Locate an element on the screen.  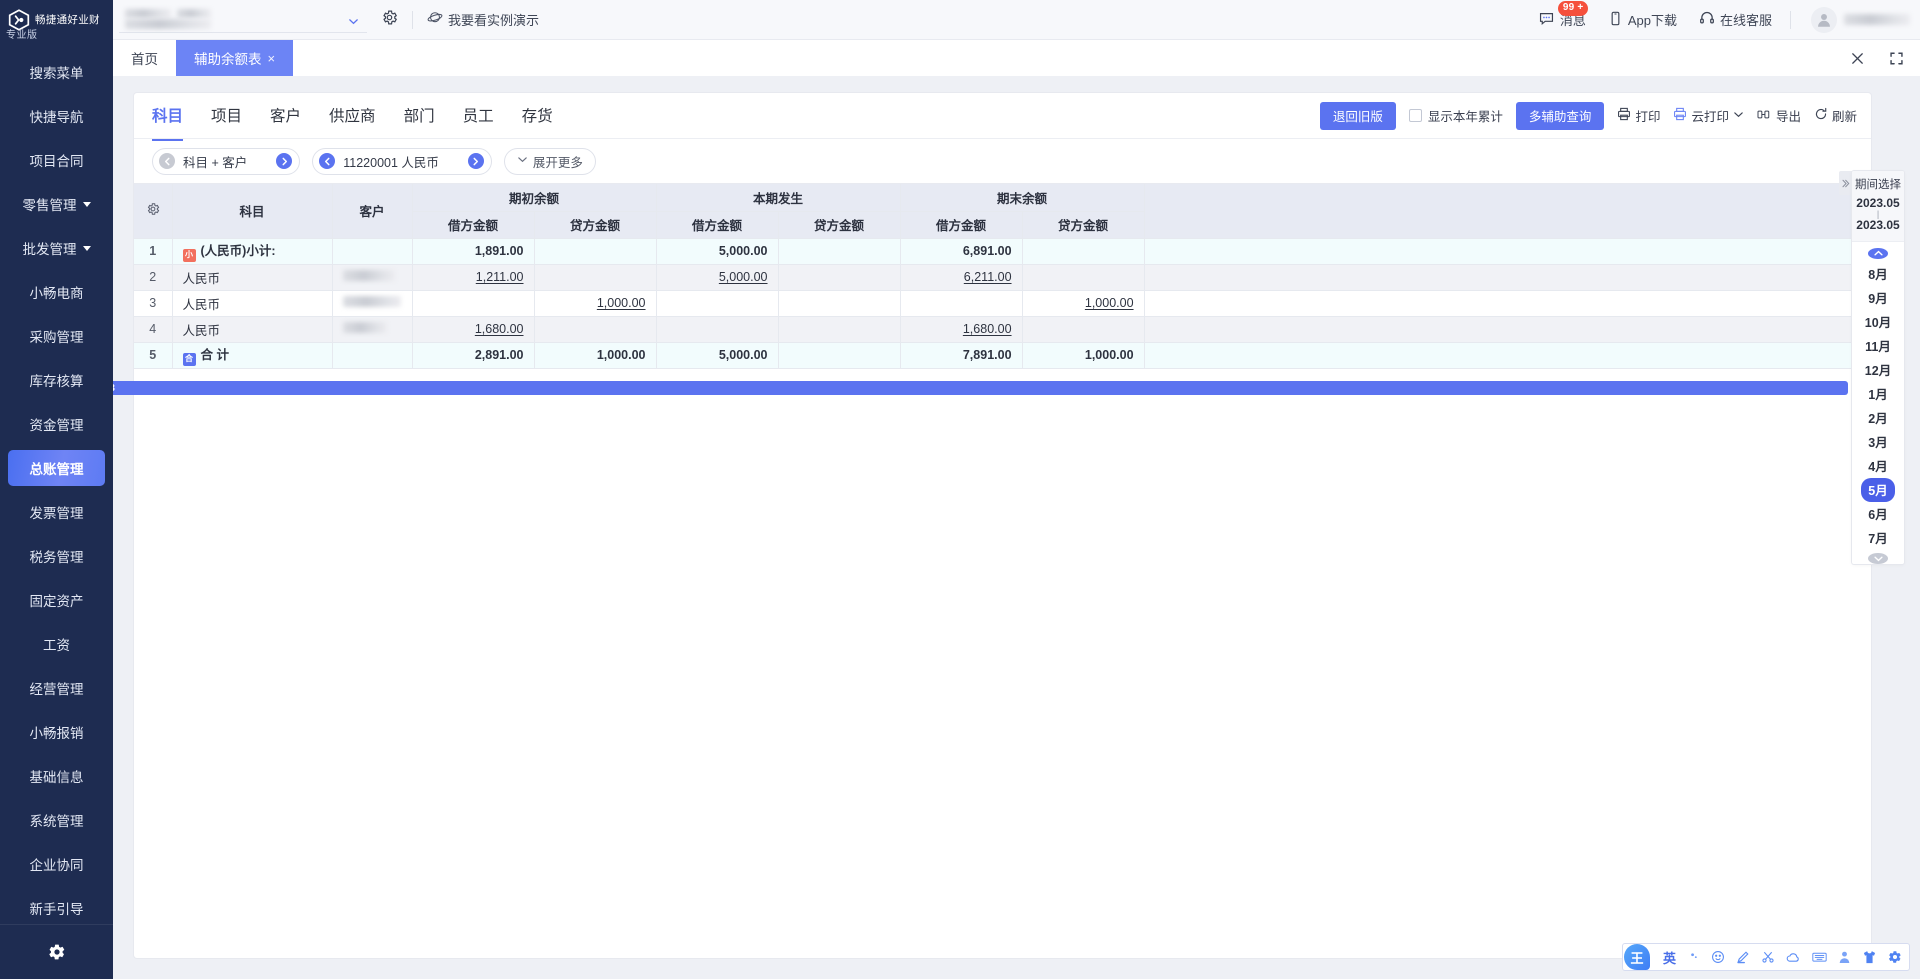
row-amount-0: 1,680.00 is located at coordinates (473, 329).